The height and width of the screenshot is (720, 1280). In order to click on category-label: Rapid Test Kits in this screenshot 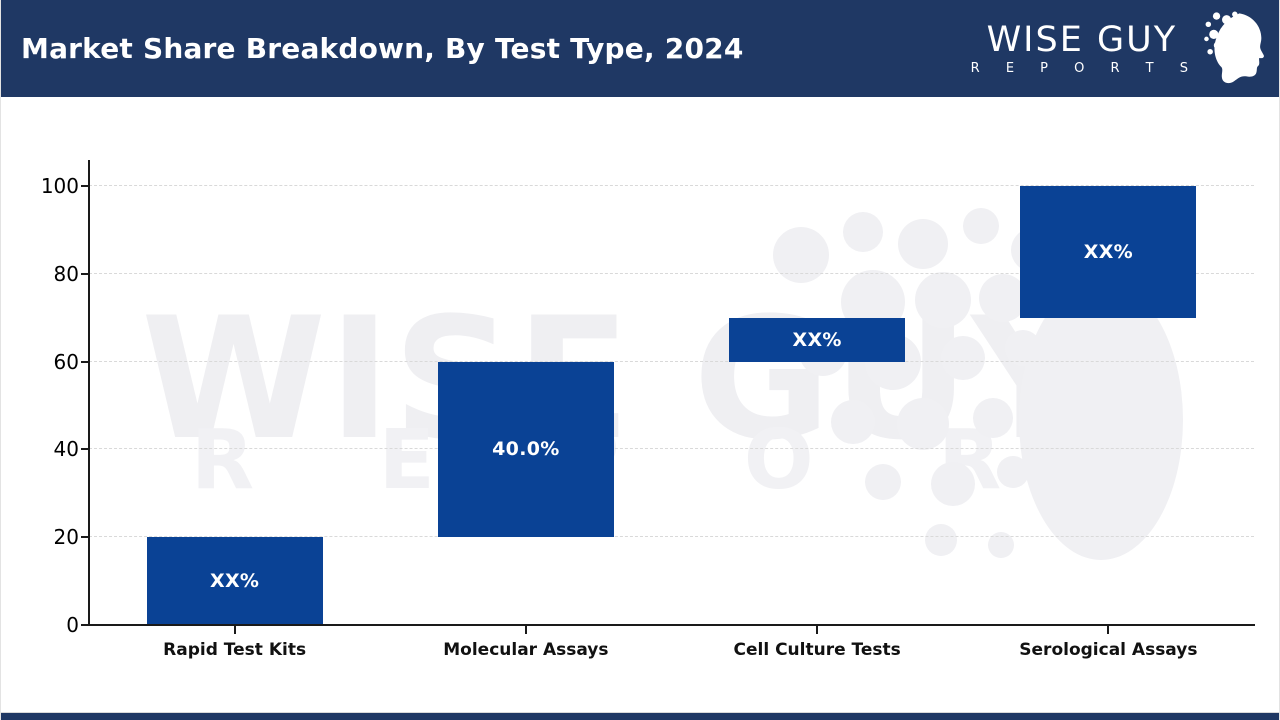, I will do `click(235, 650)`.